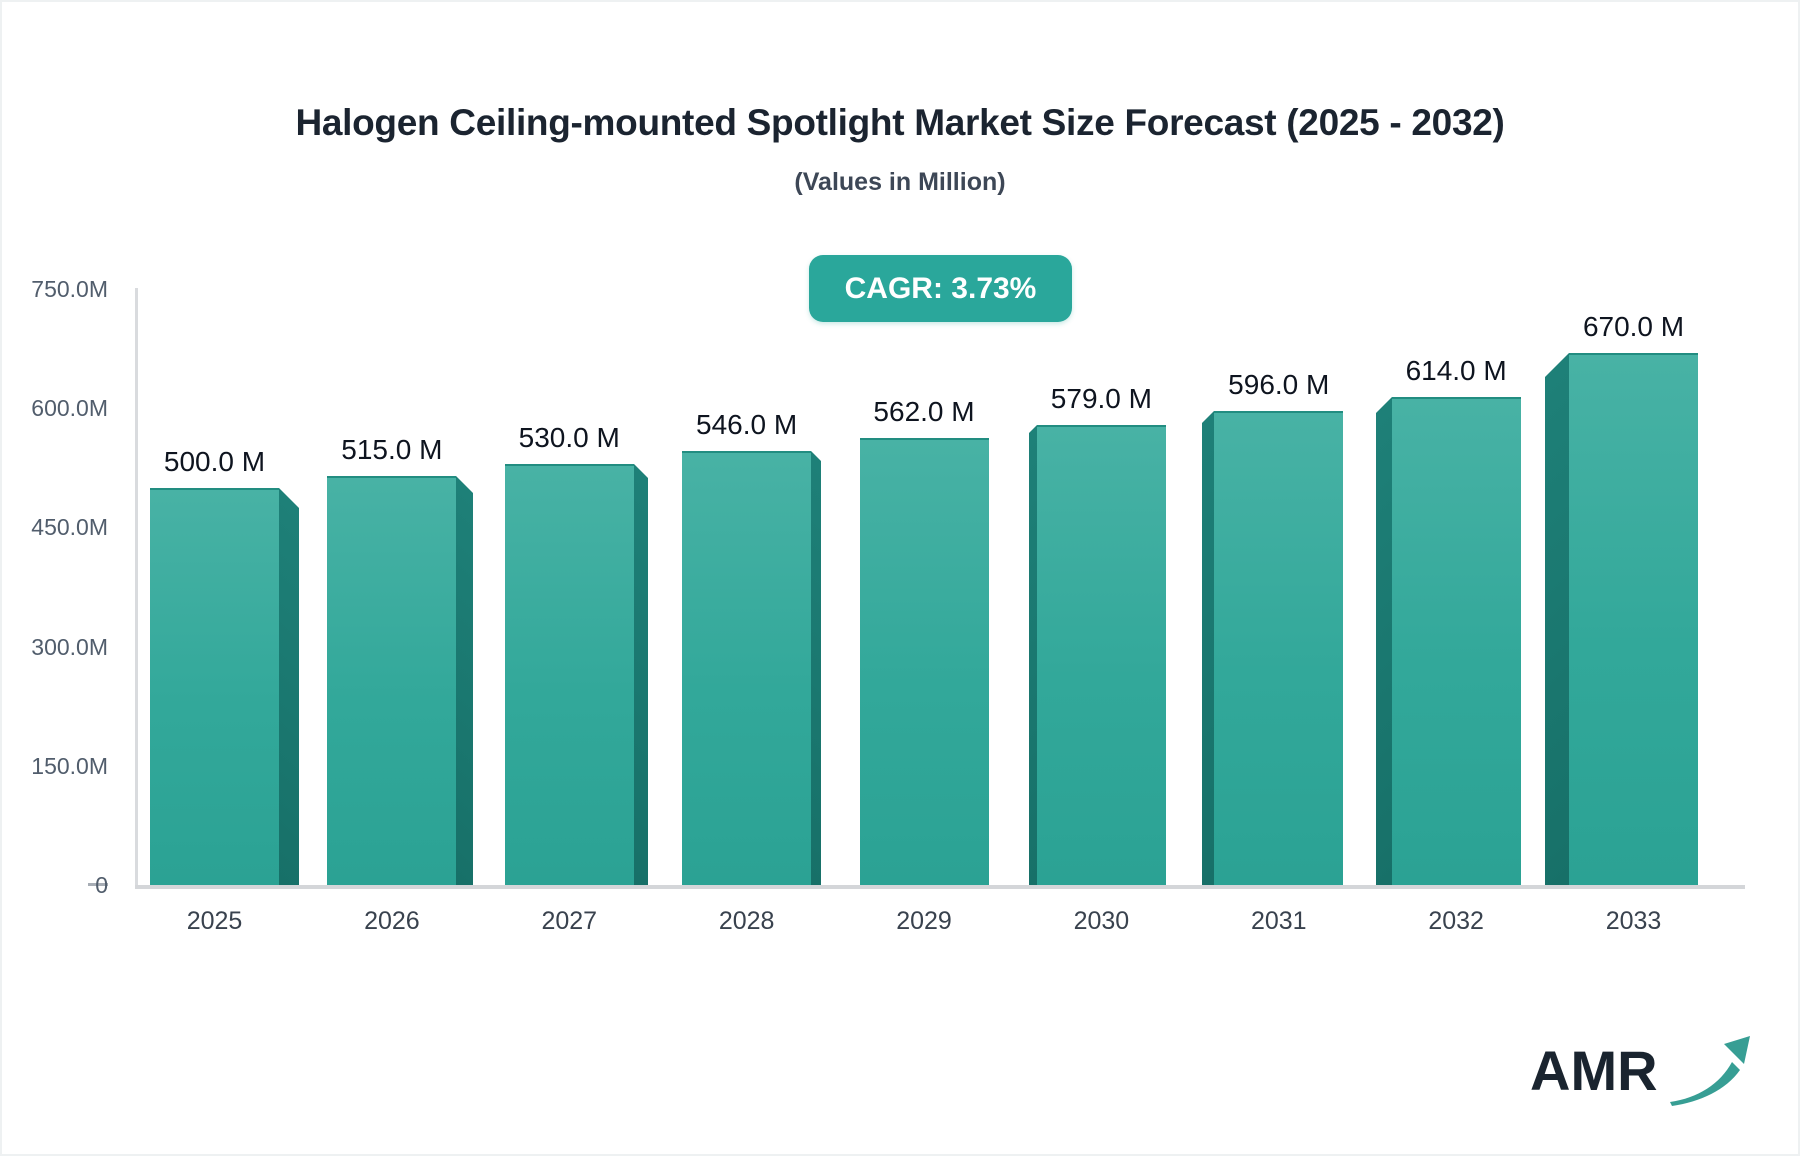  Describe the element at coordinates (640, 674) in the screenshot. I see `bar-side-face-2027` at that location.